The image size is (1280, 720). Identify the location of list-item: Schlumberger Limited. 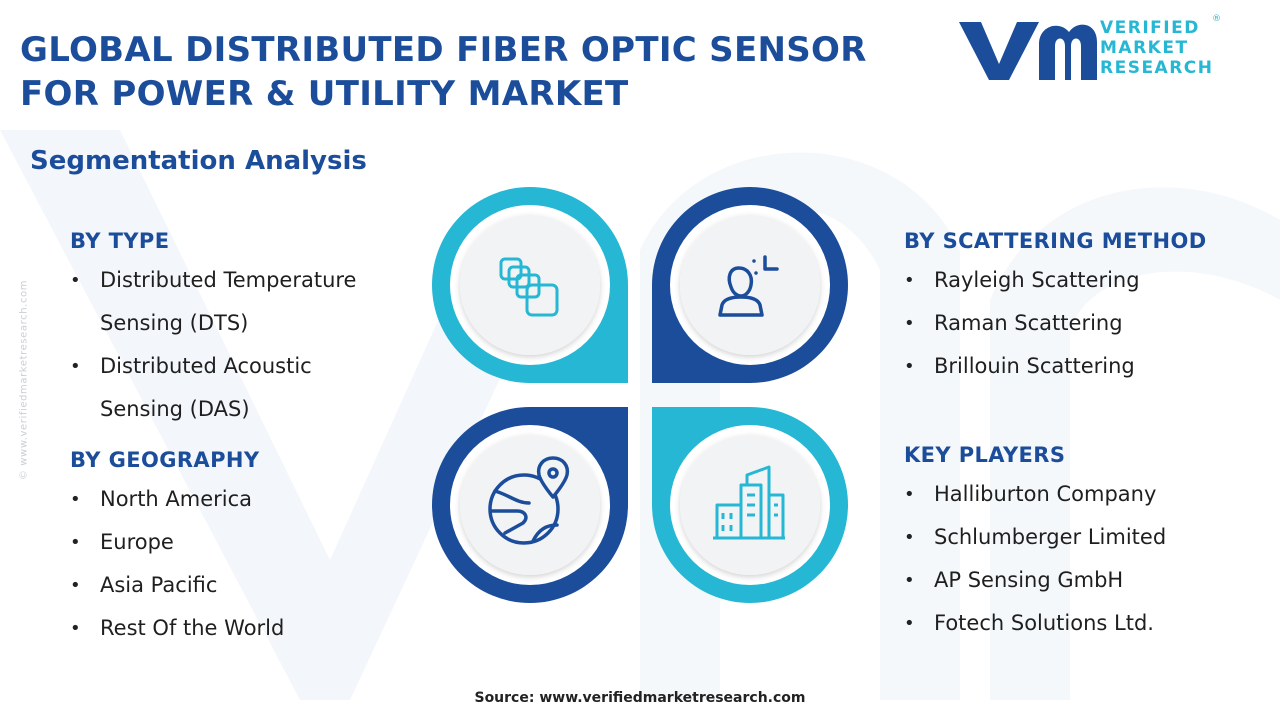
(1035, 537).